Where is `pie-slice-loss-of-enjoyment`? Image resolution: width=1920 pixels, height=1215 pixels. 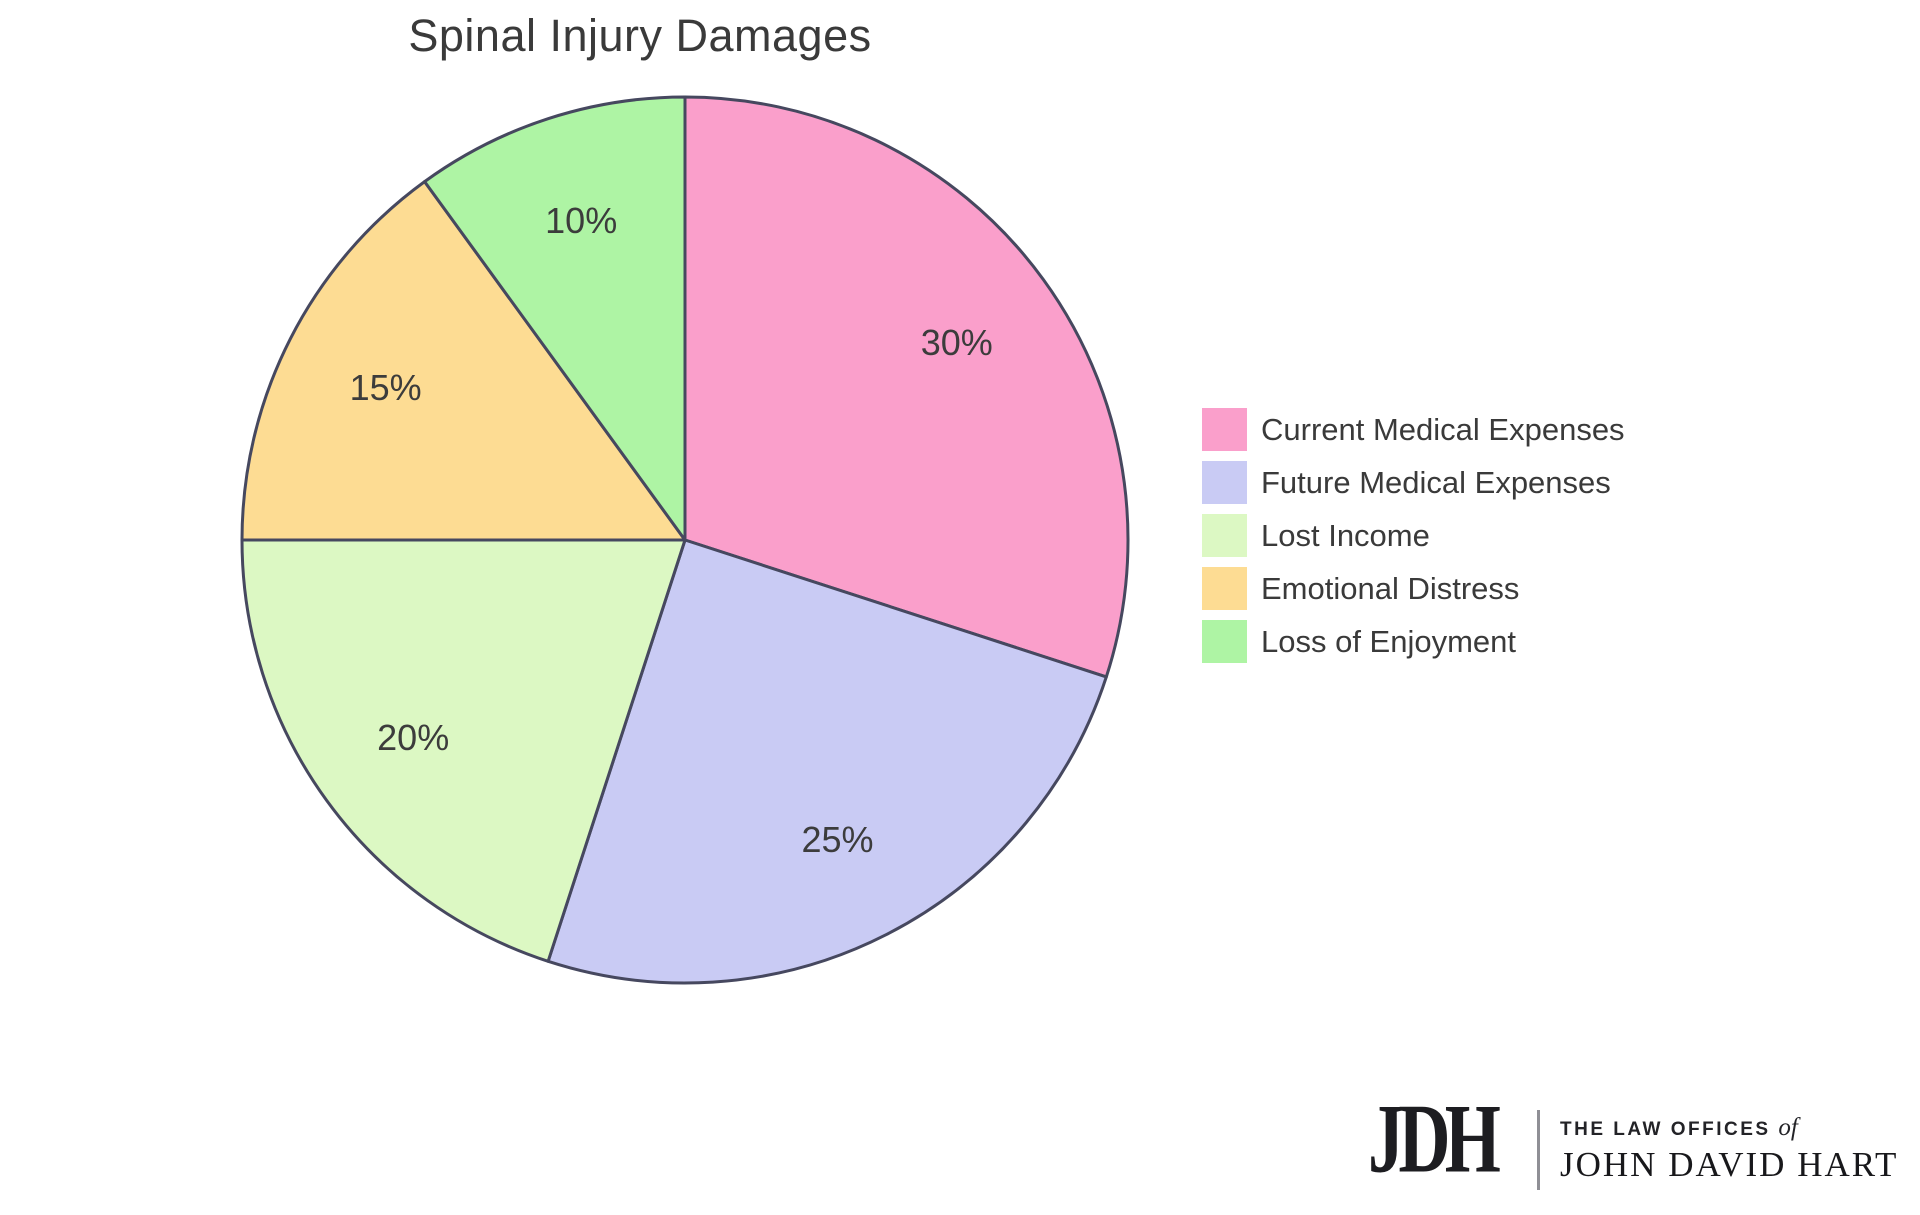
pie-slice-loss-of-enjoyment is located at coordinates (555, 318).